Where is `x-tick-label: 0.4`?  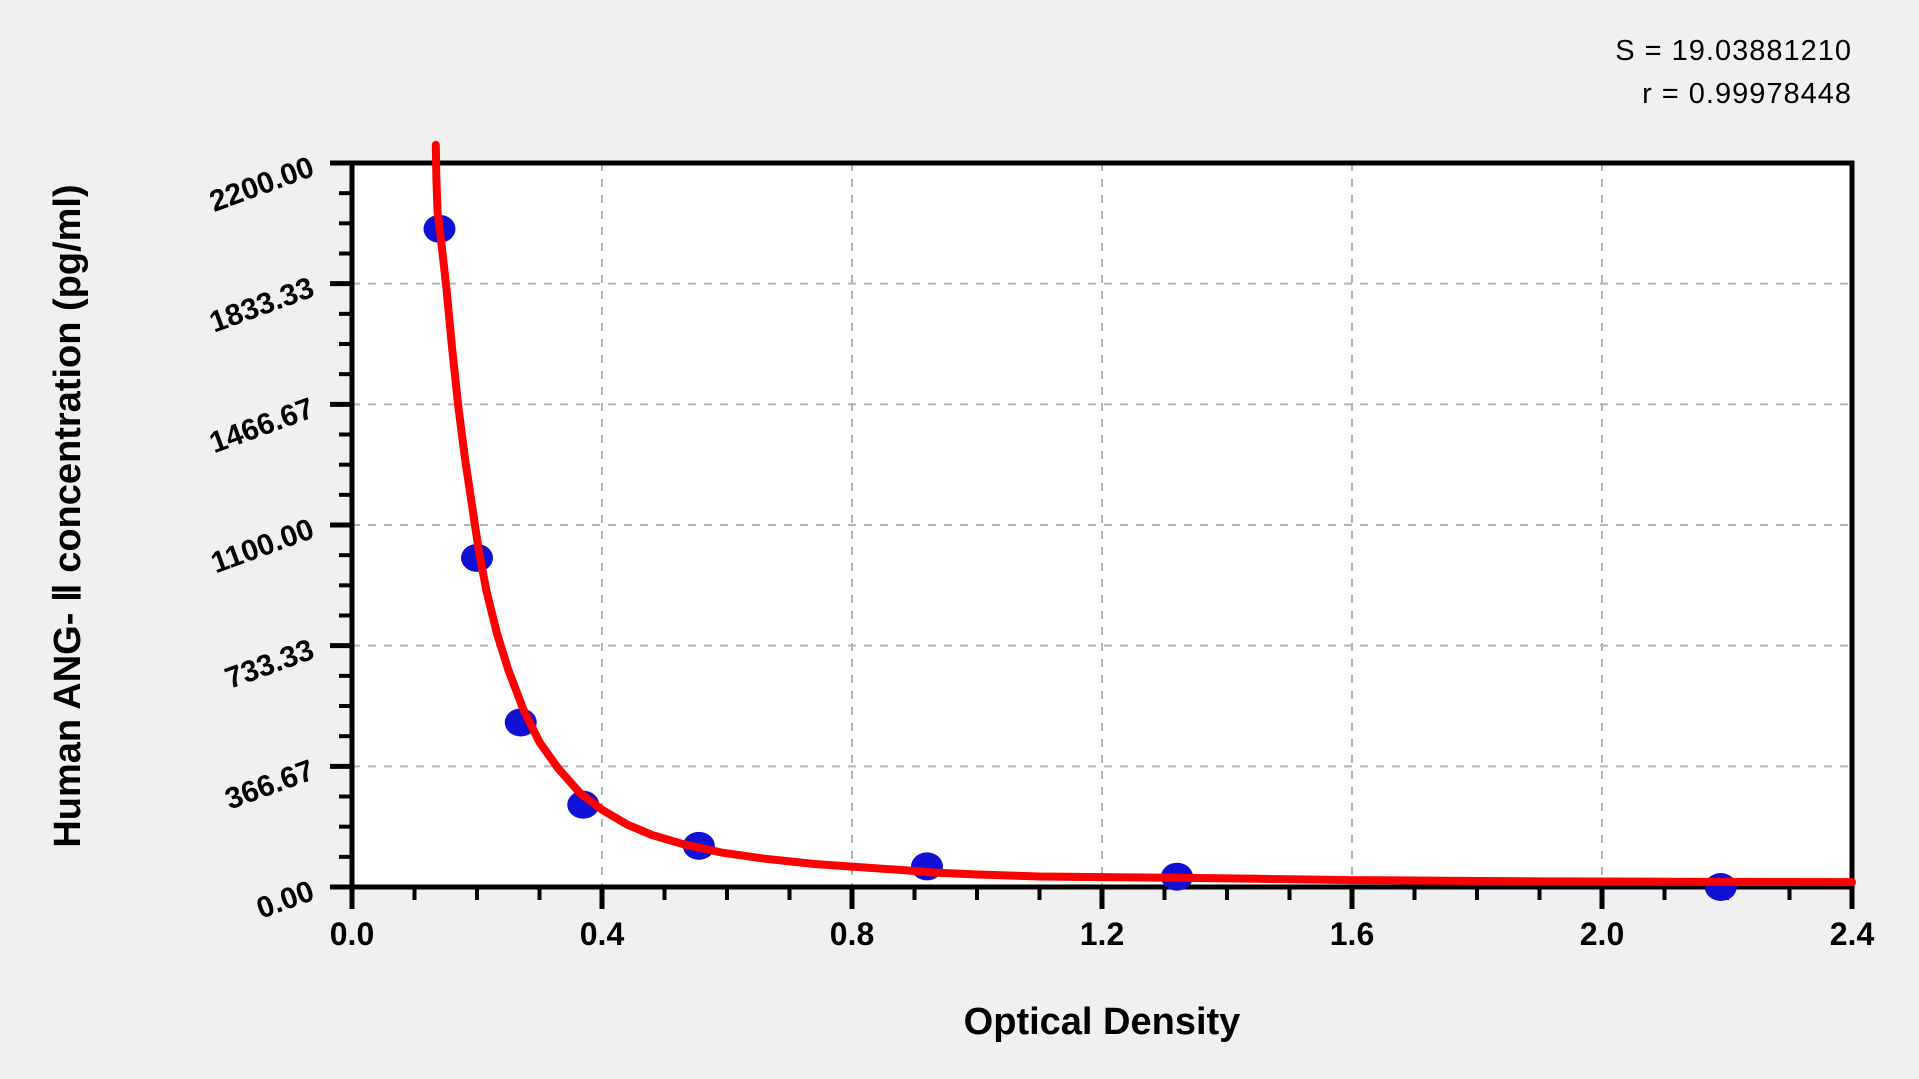
x-tick-label: 0.4 is located at coordinates (602, 934).